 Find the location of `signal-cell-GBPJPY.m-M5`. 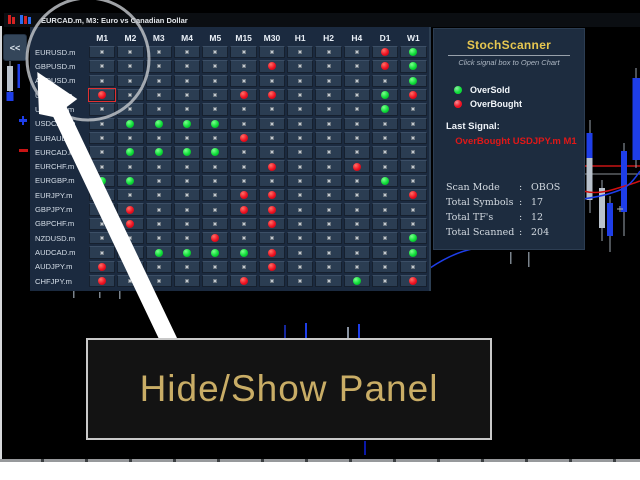

signal-cell-GBPJPY.m-M5 is located at coordinates (215, 209).